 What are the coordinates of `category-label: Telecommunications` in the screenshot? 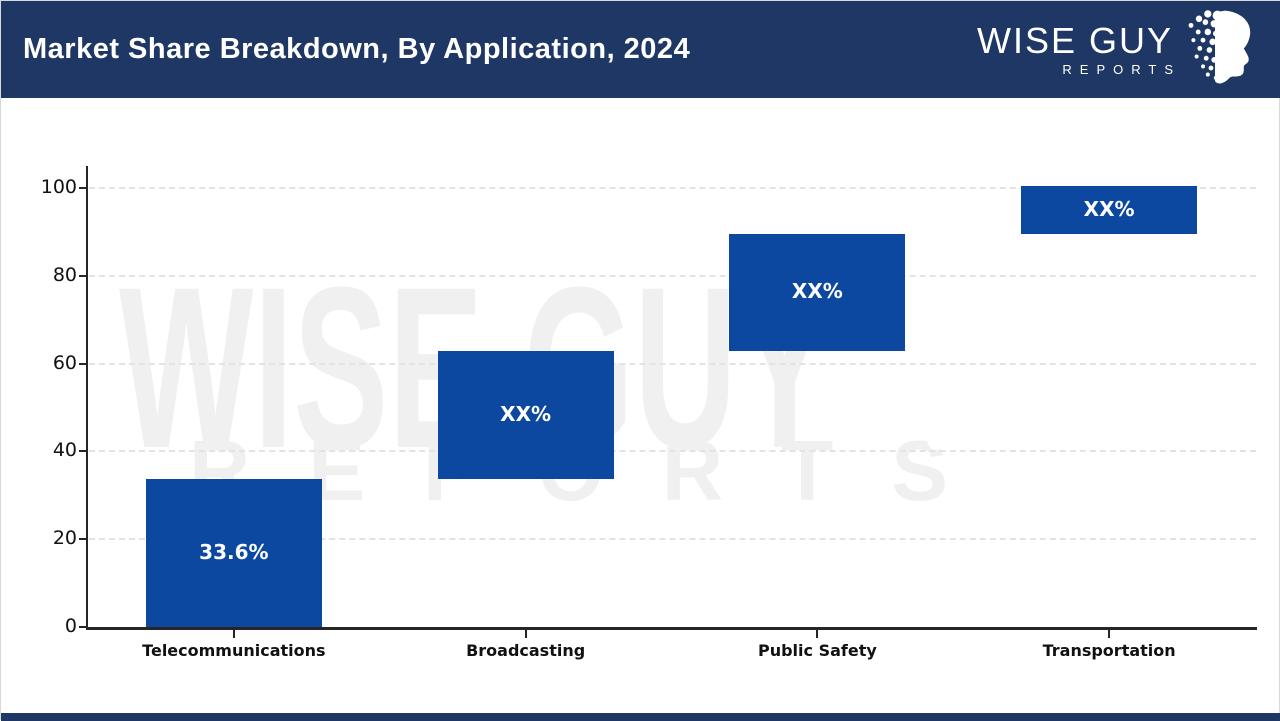 It's located at (234, 650).